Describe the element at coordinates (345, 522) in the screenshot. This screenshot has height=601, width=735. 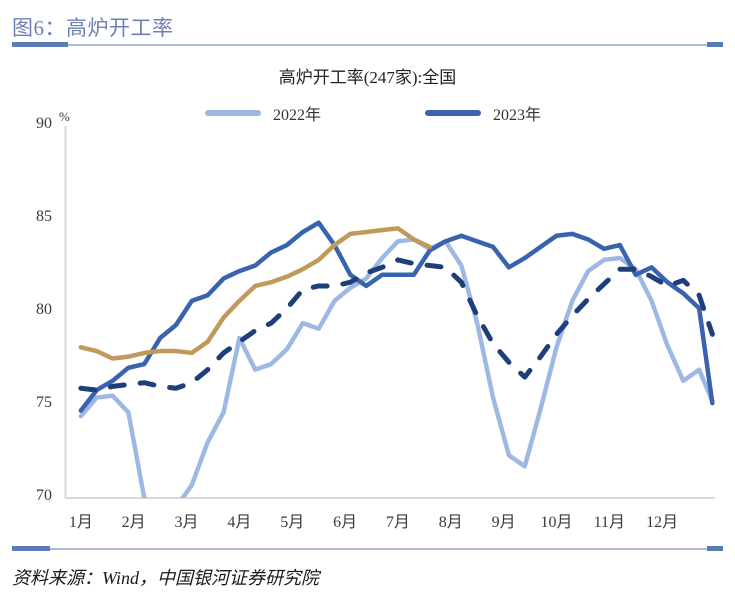
I see `x-tick-label-6: 6月` at that location.